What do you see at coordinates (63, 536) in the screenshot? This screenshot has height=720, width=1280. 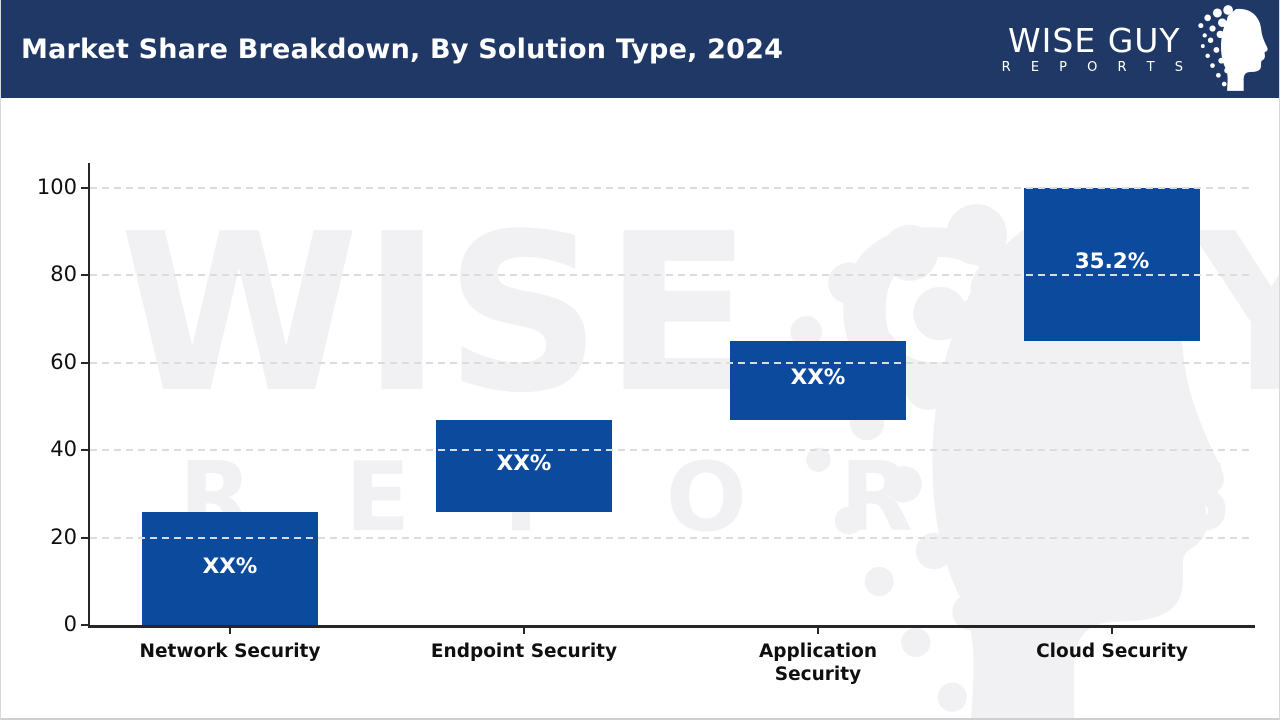 I see `y-tick-label-20: 20` at bounding box center [63, 536].